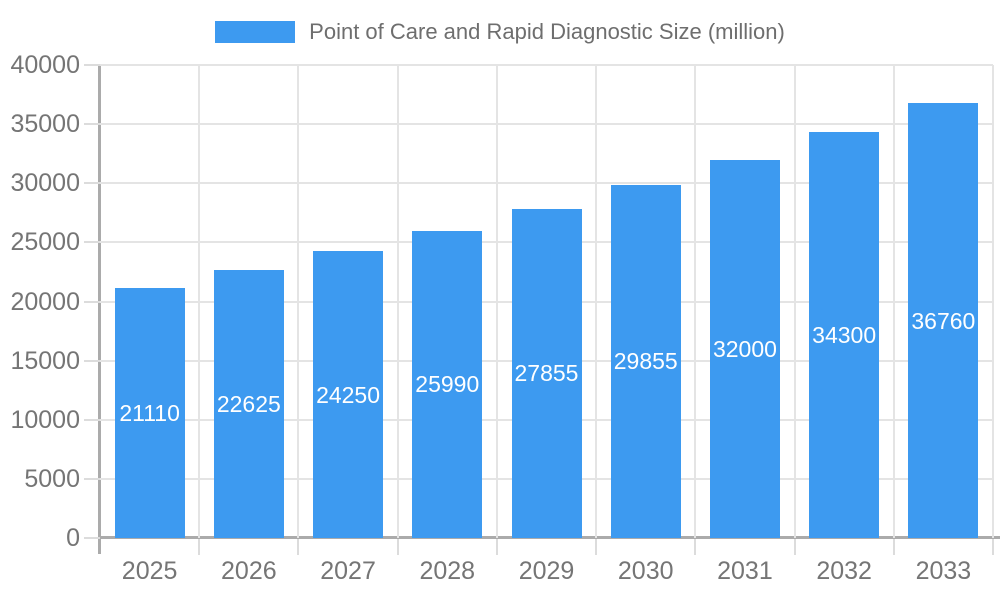 The image size is (1000, 600). Describe the element at coordinates (844, 571) in the screenshot. I see `x-axis-label: 2032` at that location.